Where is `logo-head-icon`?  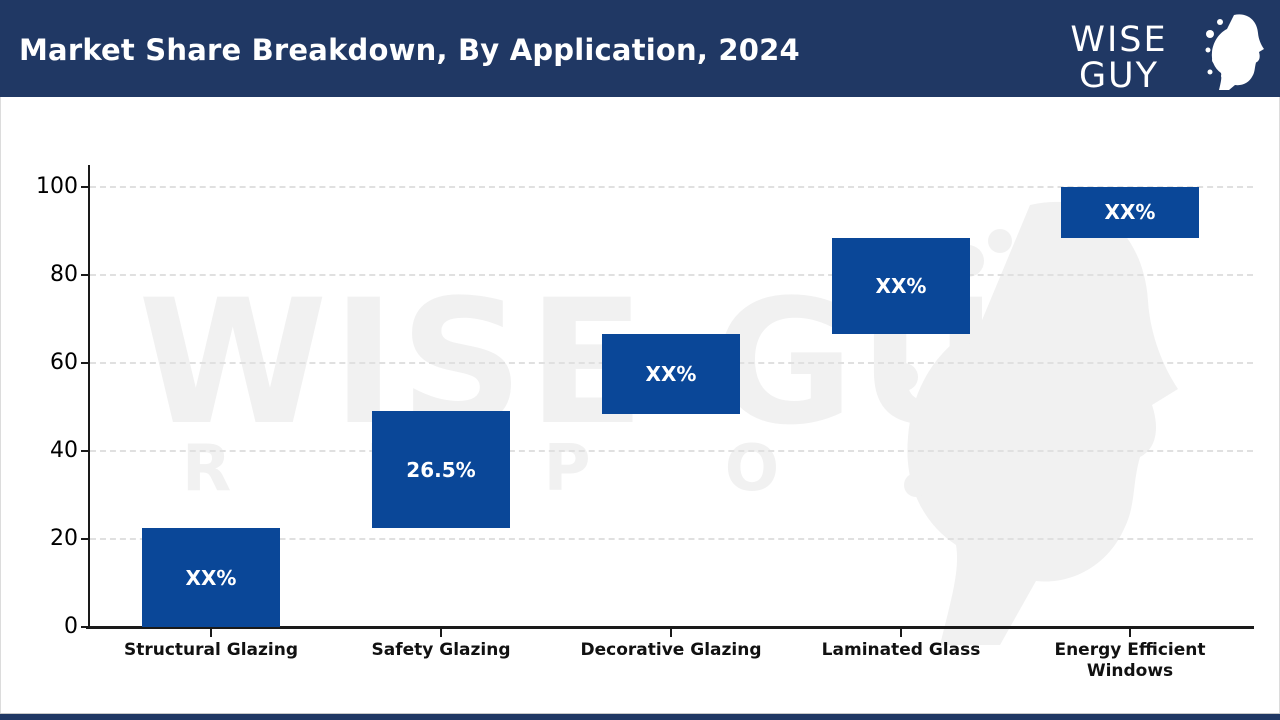 logo-head-icon is located at coordinates (1234, 52).